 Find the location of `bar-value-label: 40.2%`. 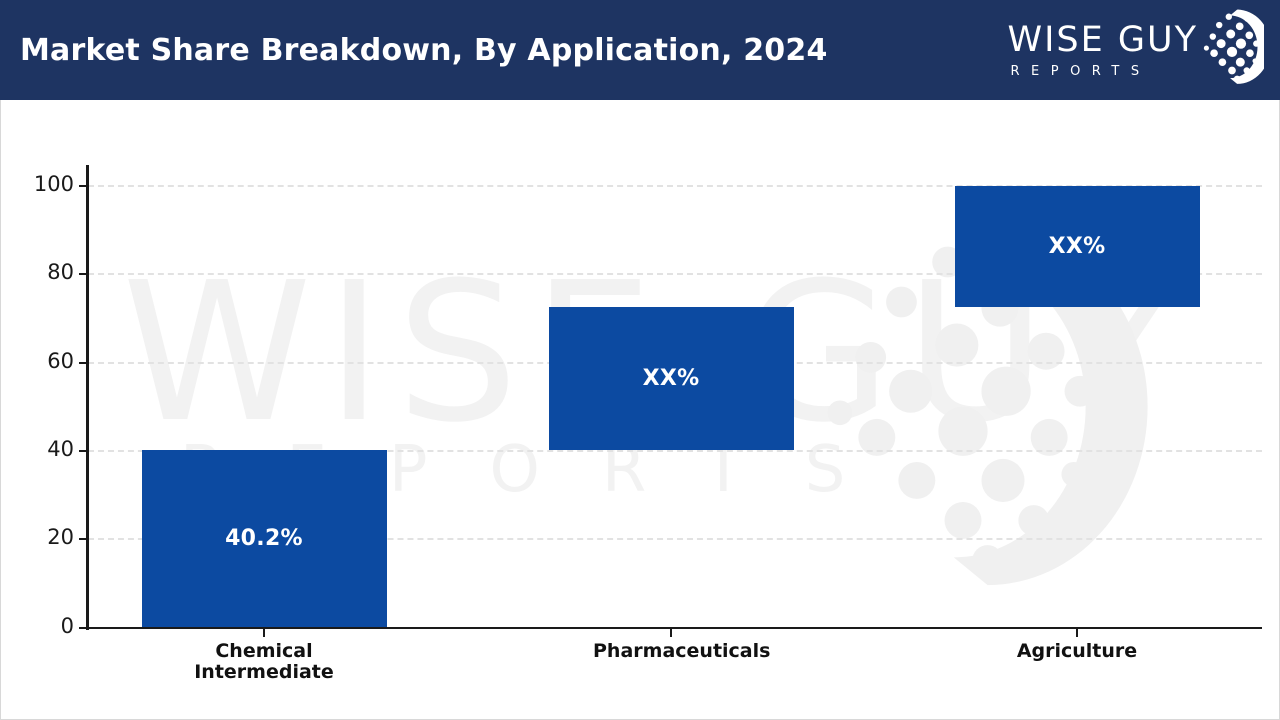

bar-value-label: 40.2% is located at coordinates (264, 539).